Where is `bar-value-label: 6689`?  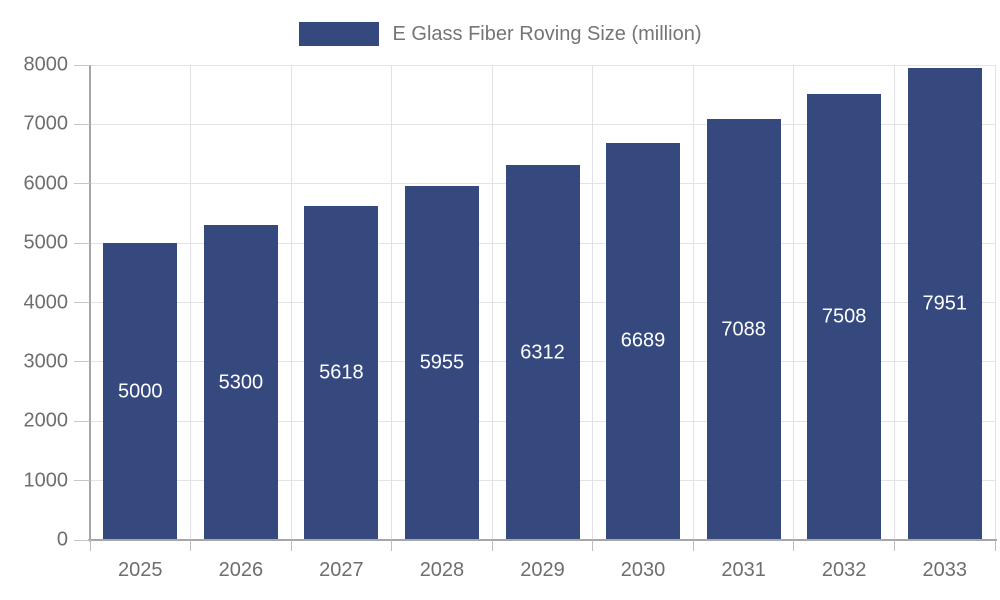
bar-value-label: 6689 is located at coordinates (643, 340).